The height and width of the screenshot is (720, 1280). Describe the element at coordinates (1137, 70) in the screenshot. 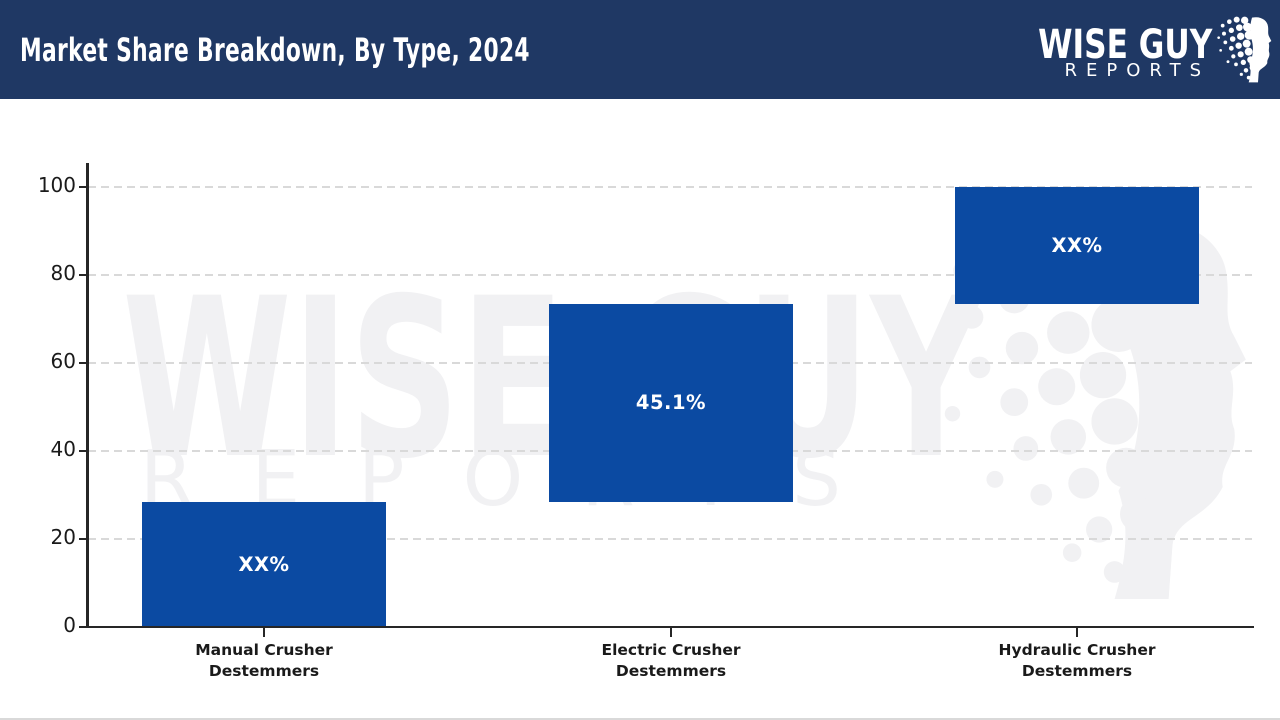

I see `logo-reports-text: REPORTS` at that location.